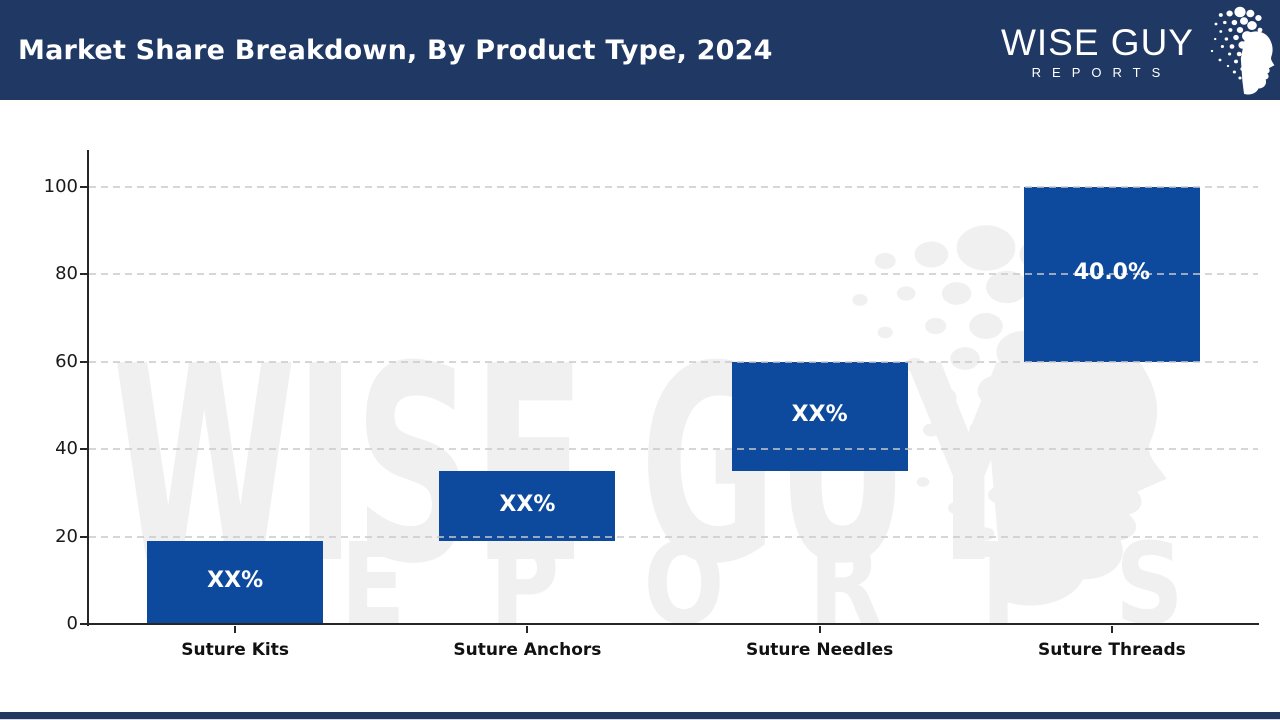 The width and height of the screenshot is (1280, 720). I want to click on y-tick-label: 40, so click(66, 449).